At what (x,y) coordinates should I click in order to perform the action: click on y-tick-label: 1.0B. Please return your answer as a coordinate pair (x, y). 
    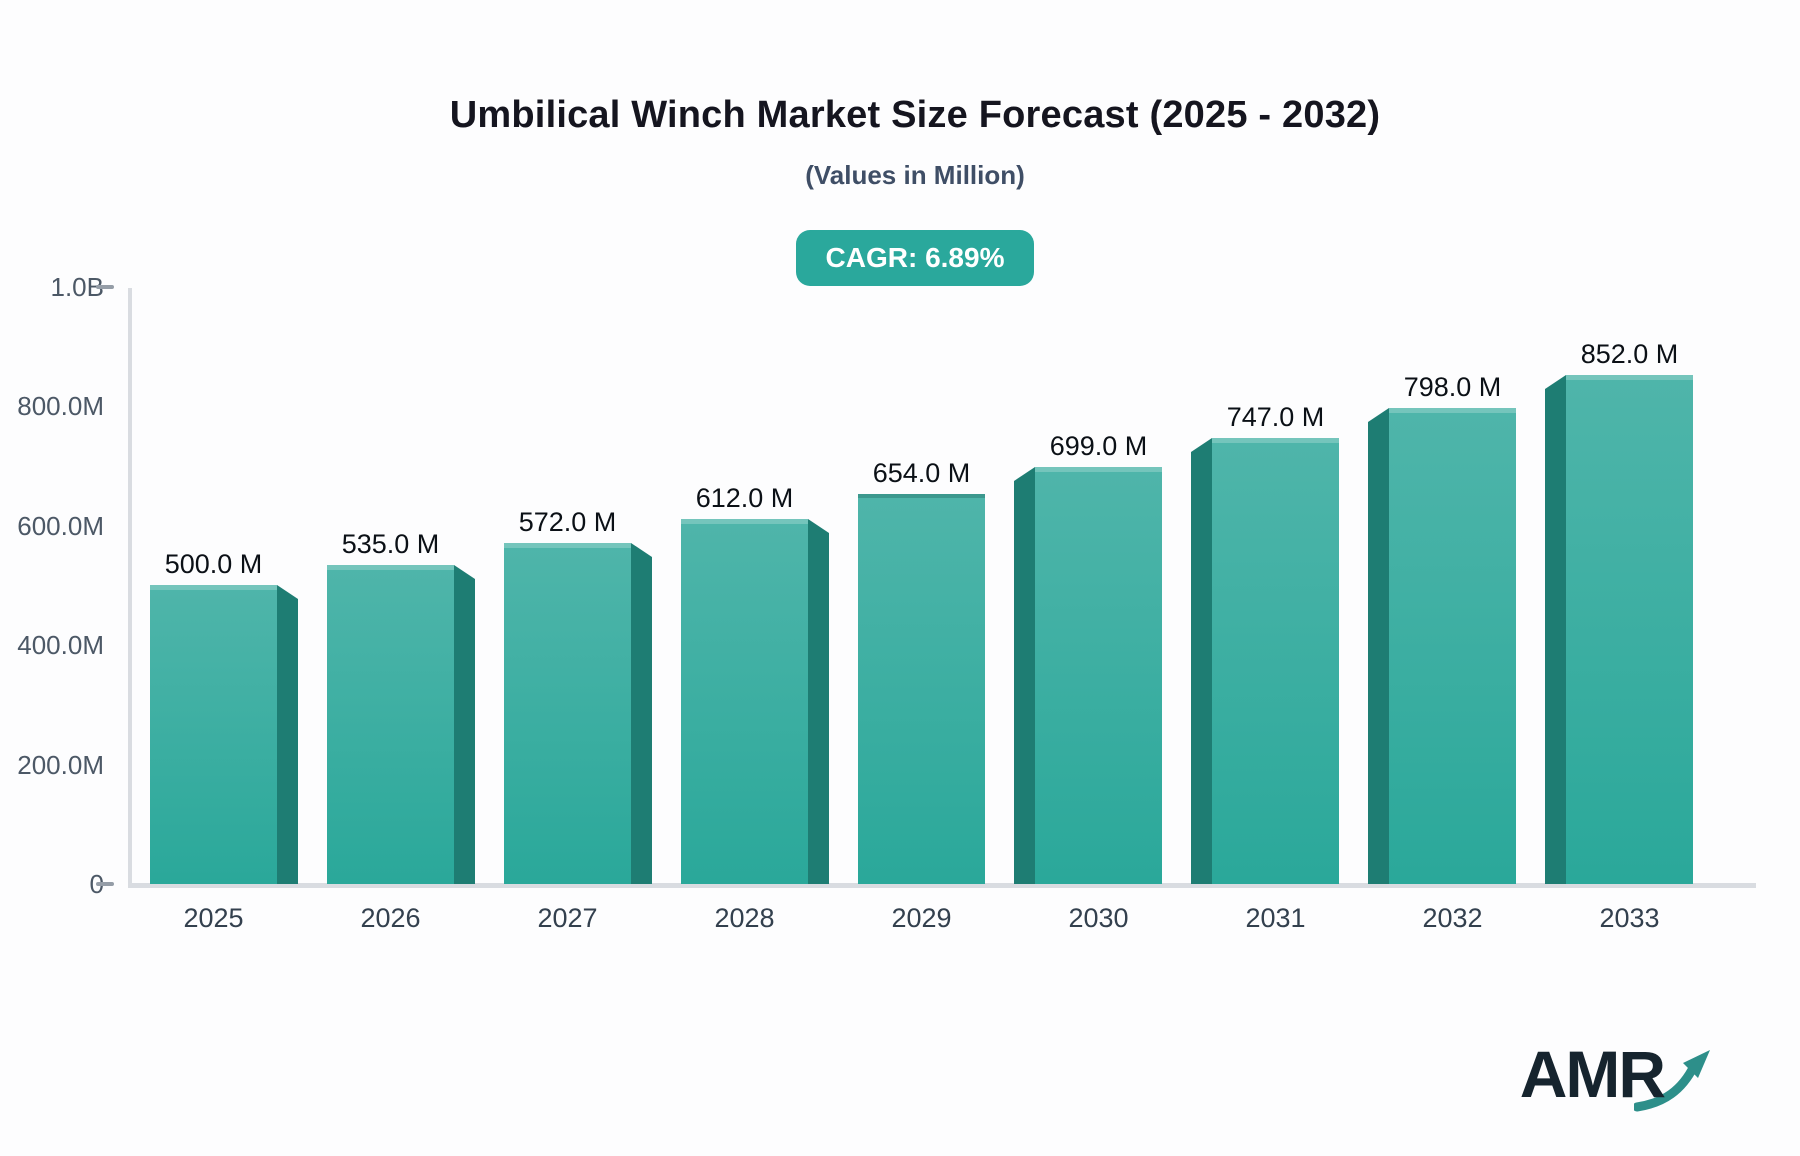
    Looking at the image, I should click on (77, 287).